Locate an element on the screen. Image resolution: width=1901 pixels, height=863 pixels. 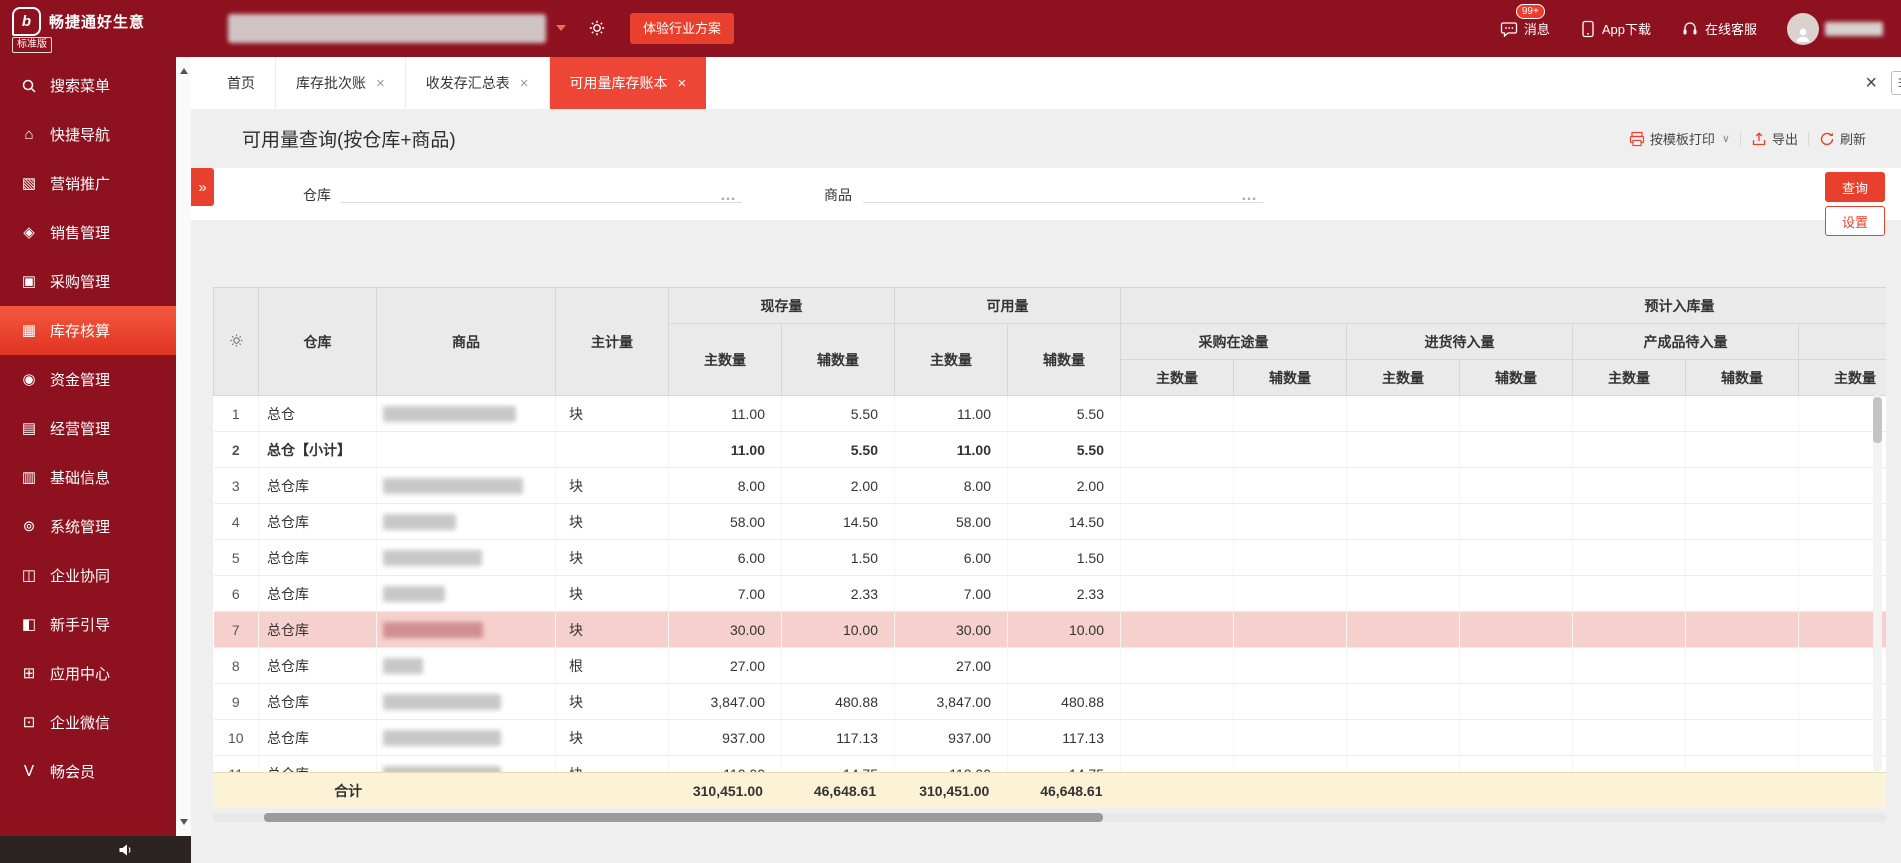
sidebar-item-member: Ⅴ 畅会员 is located at coordinates (59, 772).